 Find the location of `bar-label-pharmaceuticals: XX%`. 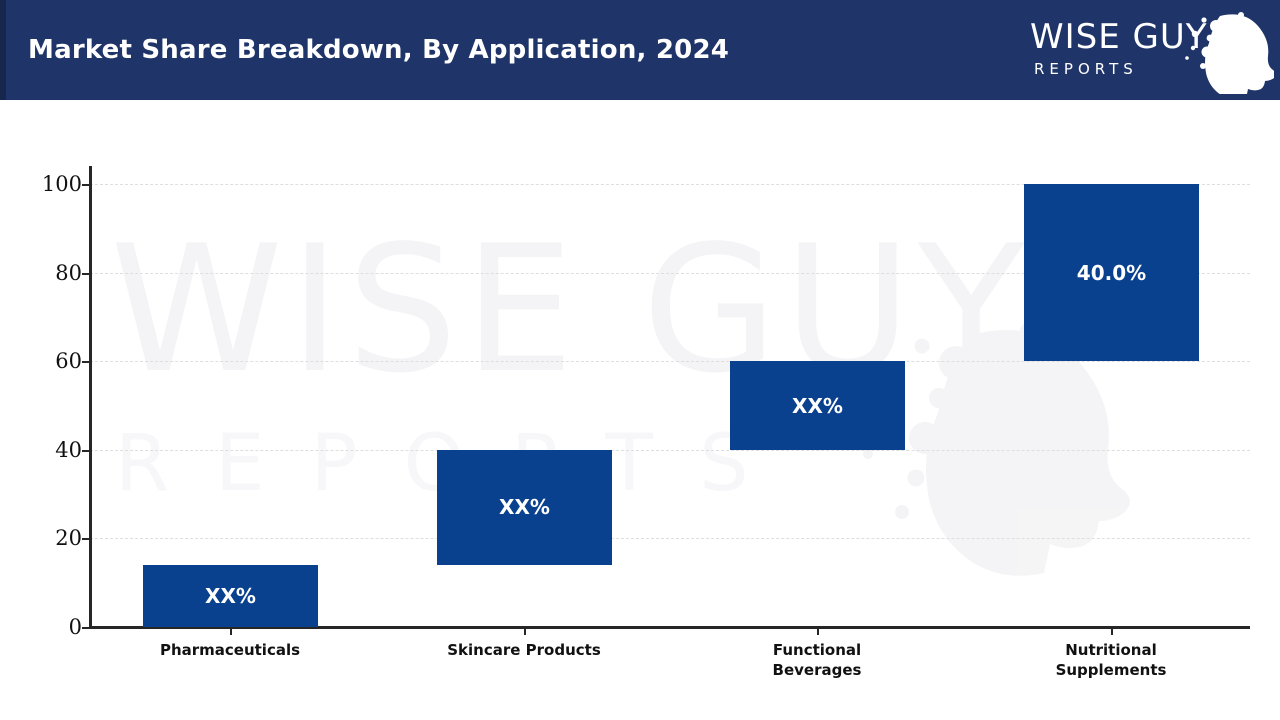

bar-label-pharmaceuticals: XX% is located at coordinates (230, 596).